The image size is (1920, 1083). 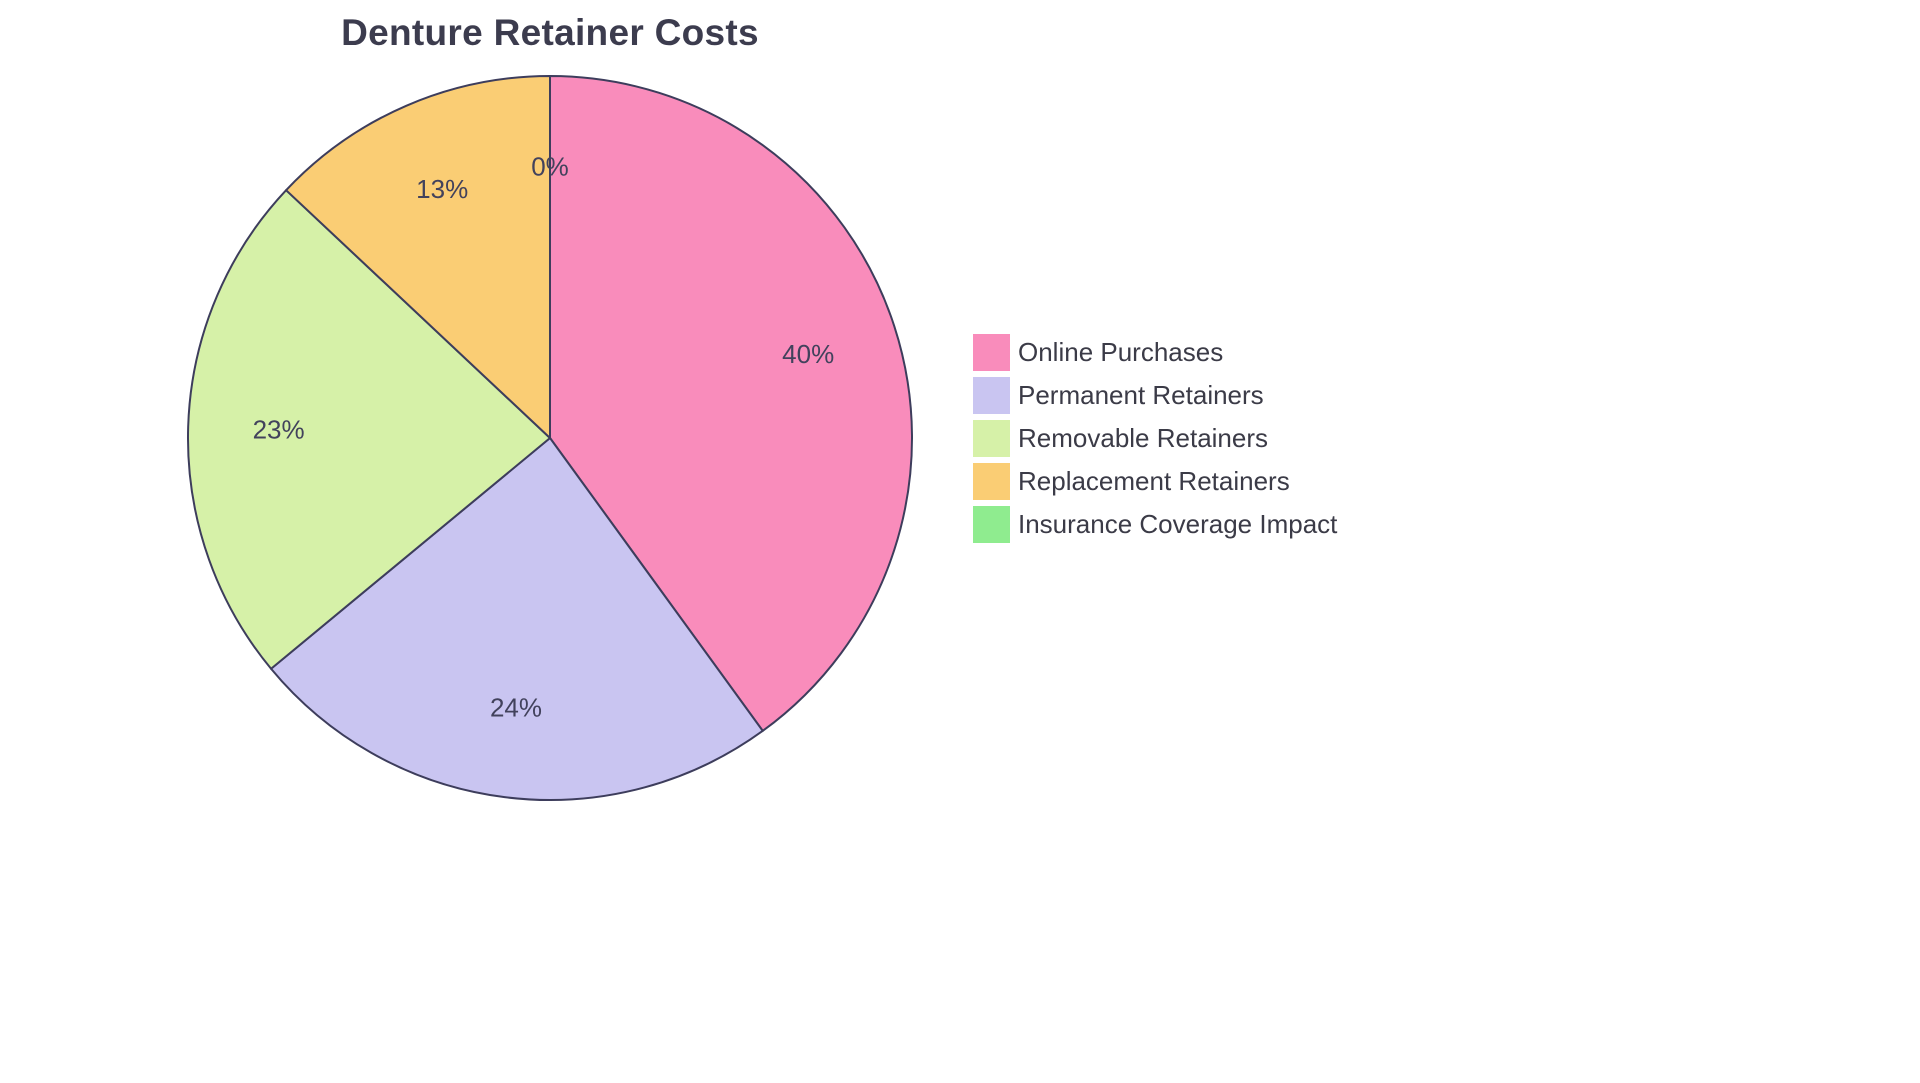 I want to click on legend-item: Online Purchases, so click(x=1155, y=352).